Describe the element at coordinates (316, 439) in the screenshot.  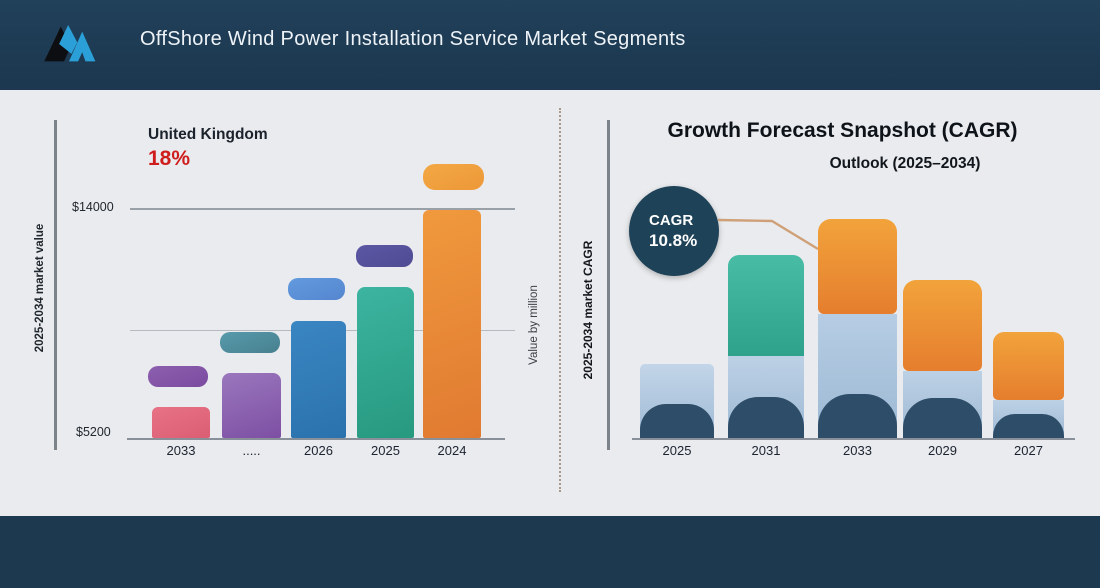
I see `left-x-axis-line` at that location.